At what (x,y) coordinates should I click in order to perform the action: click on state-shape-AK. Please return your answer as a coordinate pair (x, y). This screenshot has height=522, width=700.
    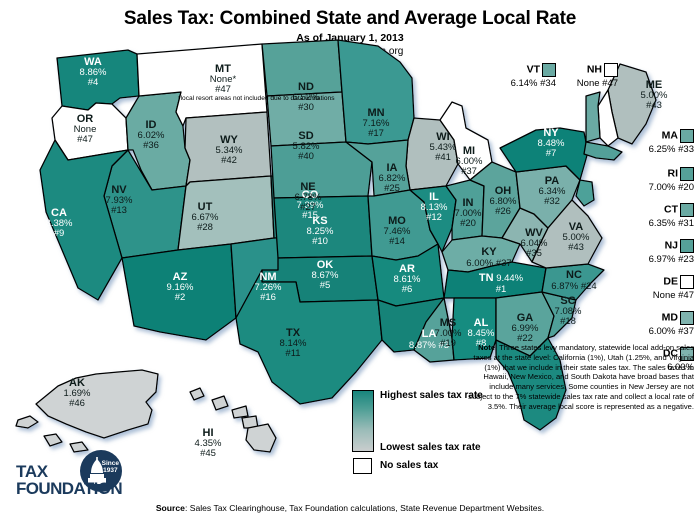
    Looking at the image, I should click on (97, 404).